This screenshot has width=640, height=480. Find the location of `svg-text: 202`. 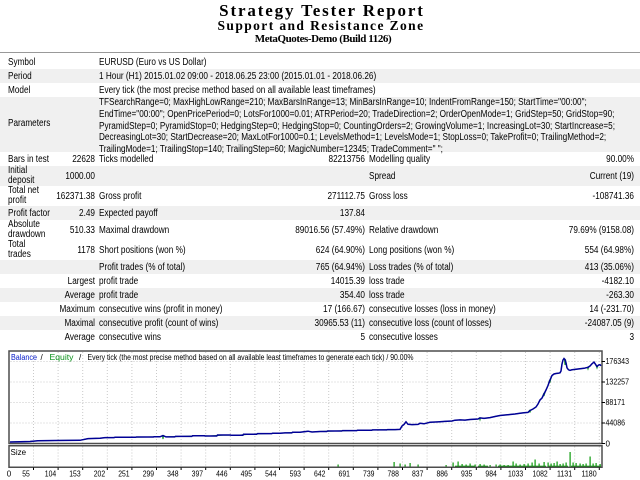

svg-text: 202 is located at coordinates (100, 474).